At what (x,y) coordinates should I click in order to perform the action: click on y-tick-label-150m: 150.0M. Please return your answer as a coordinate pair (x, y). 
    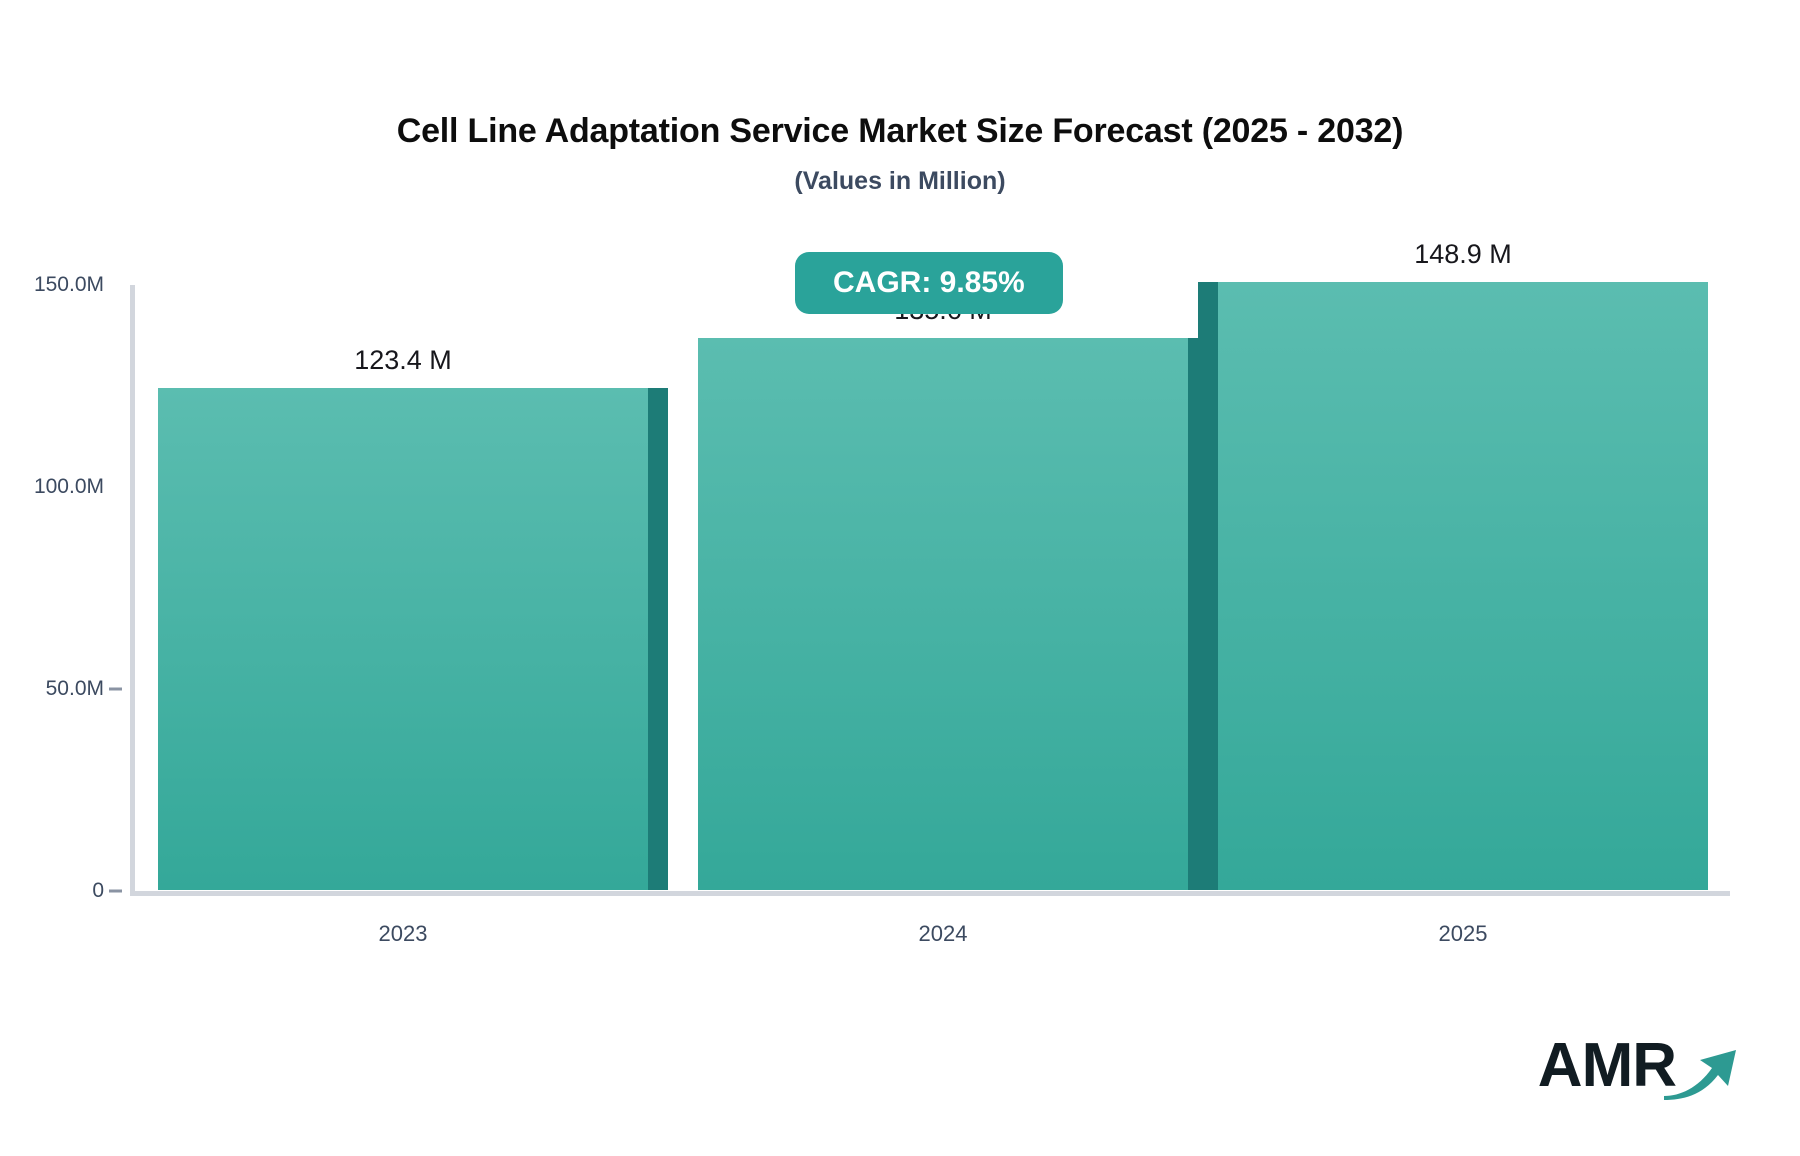
    Looking at the image, I should click on (68, 284).